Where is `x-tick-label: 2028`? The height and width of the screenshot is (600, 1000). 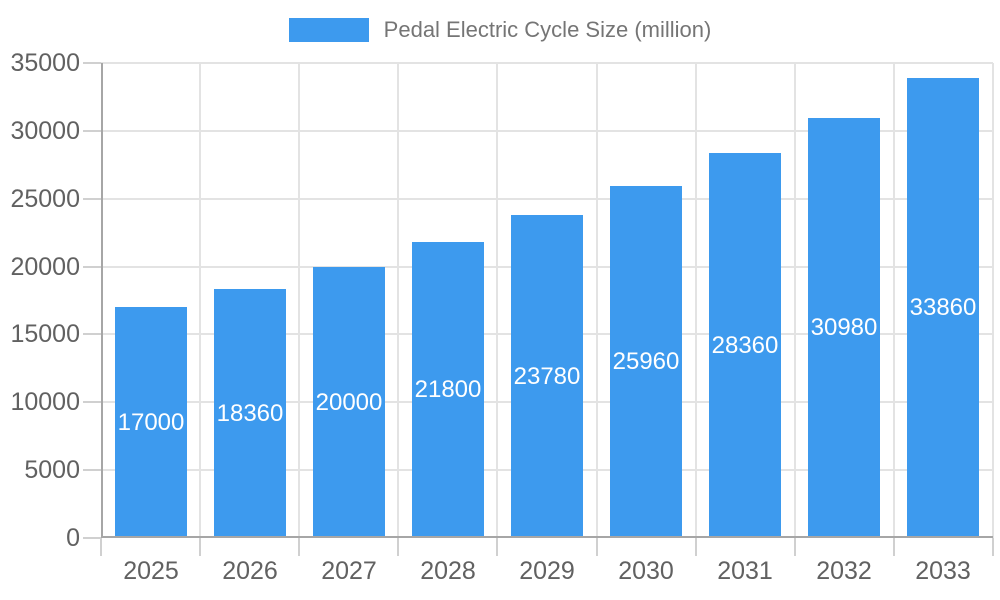
x-tick-label: 2028 is located at coordinates (448, 571).